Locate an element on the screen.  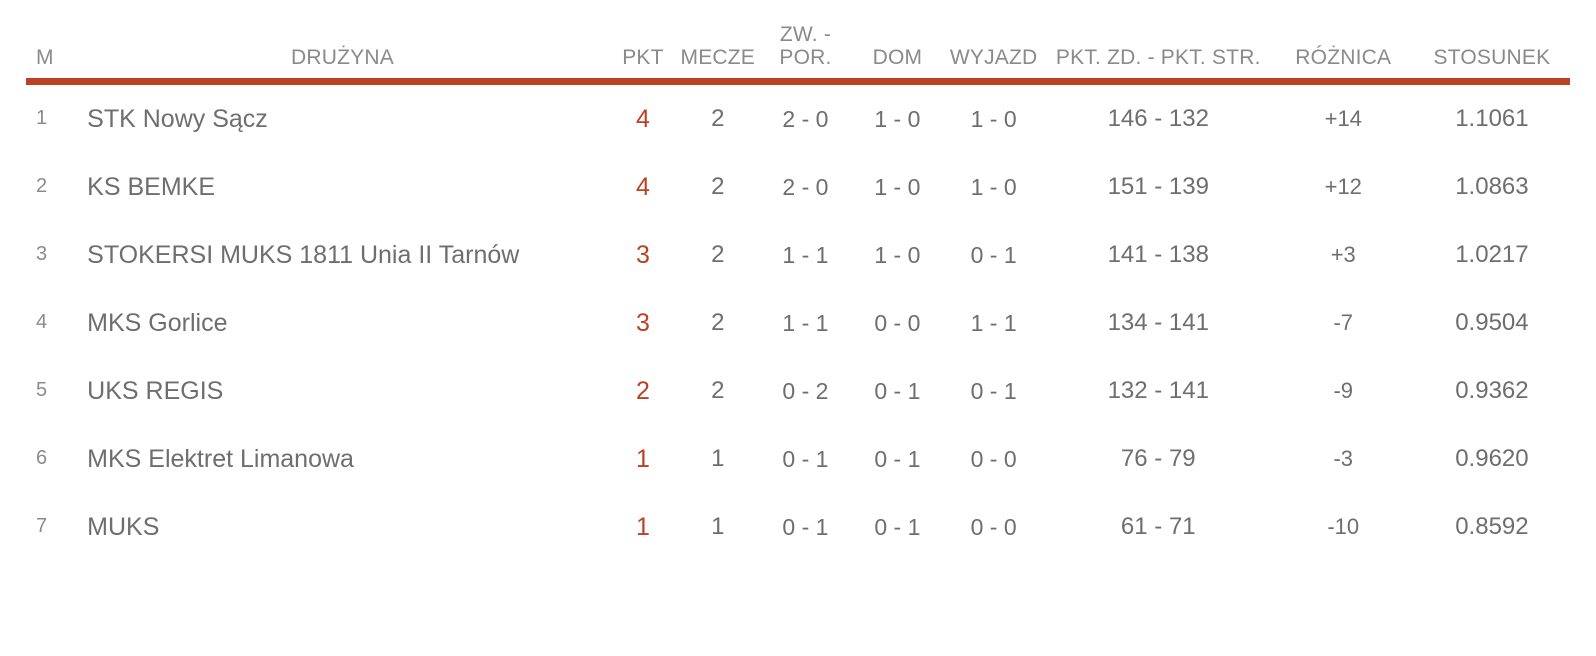
column-header-win-loss: ZW. - POR. is located at coordinates (805, 46).